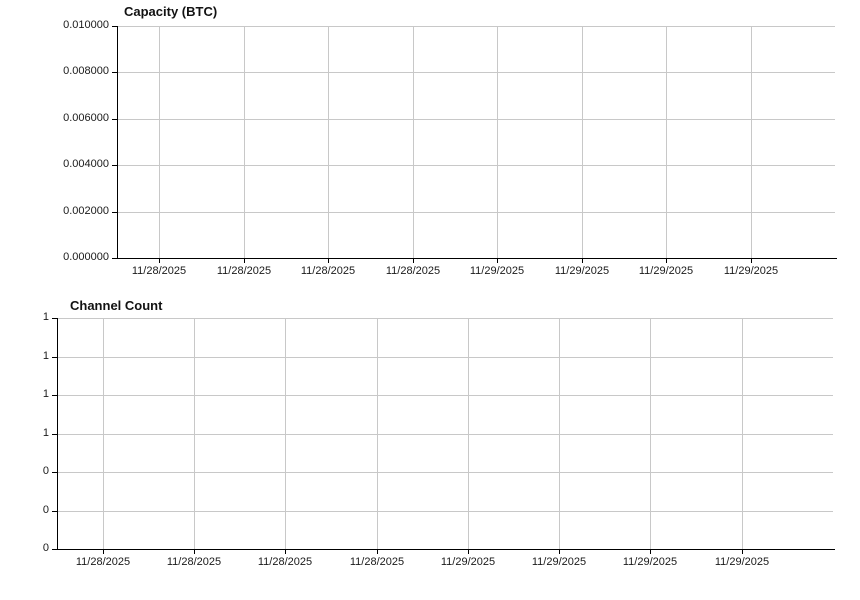 This screenshot has width=860, height=600. Describe the element at coordinates (86, 257) in the screenshot. I see `y-axis-label: 0.000000` at that location.